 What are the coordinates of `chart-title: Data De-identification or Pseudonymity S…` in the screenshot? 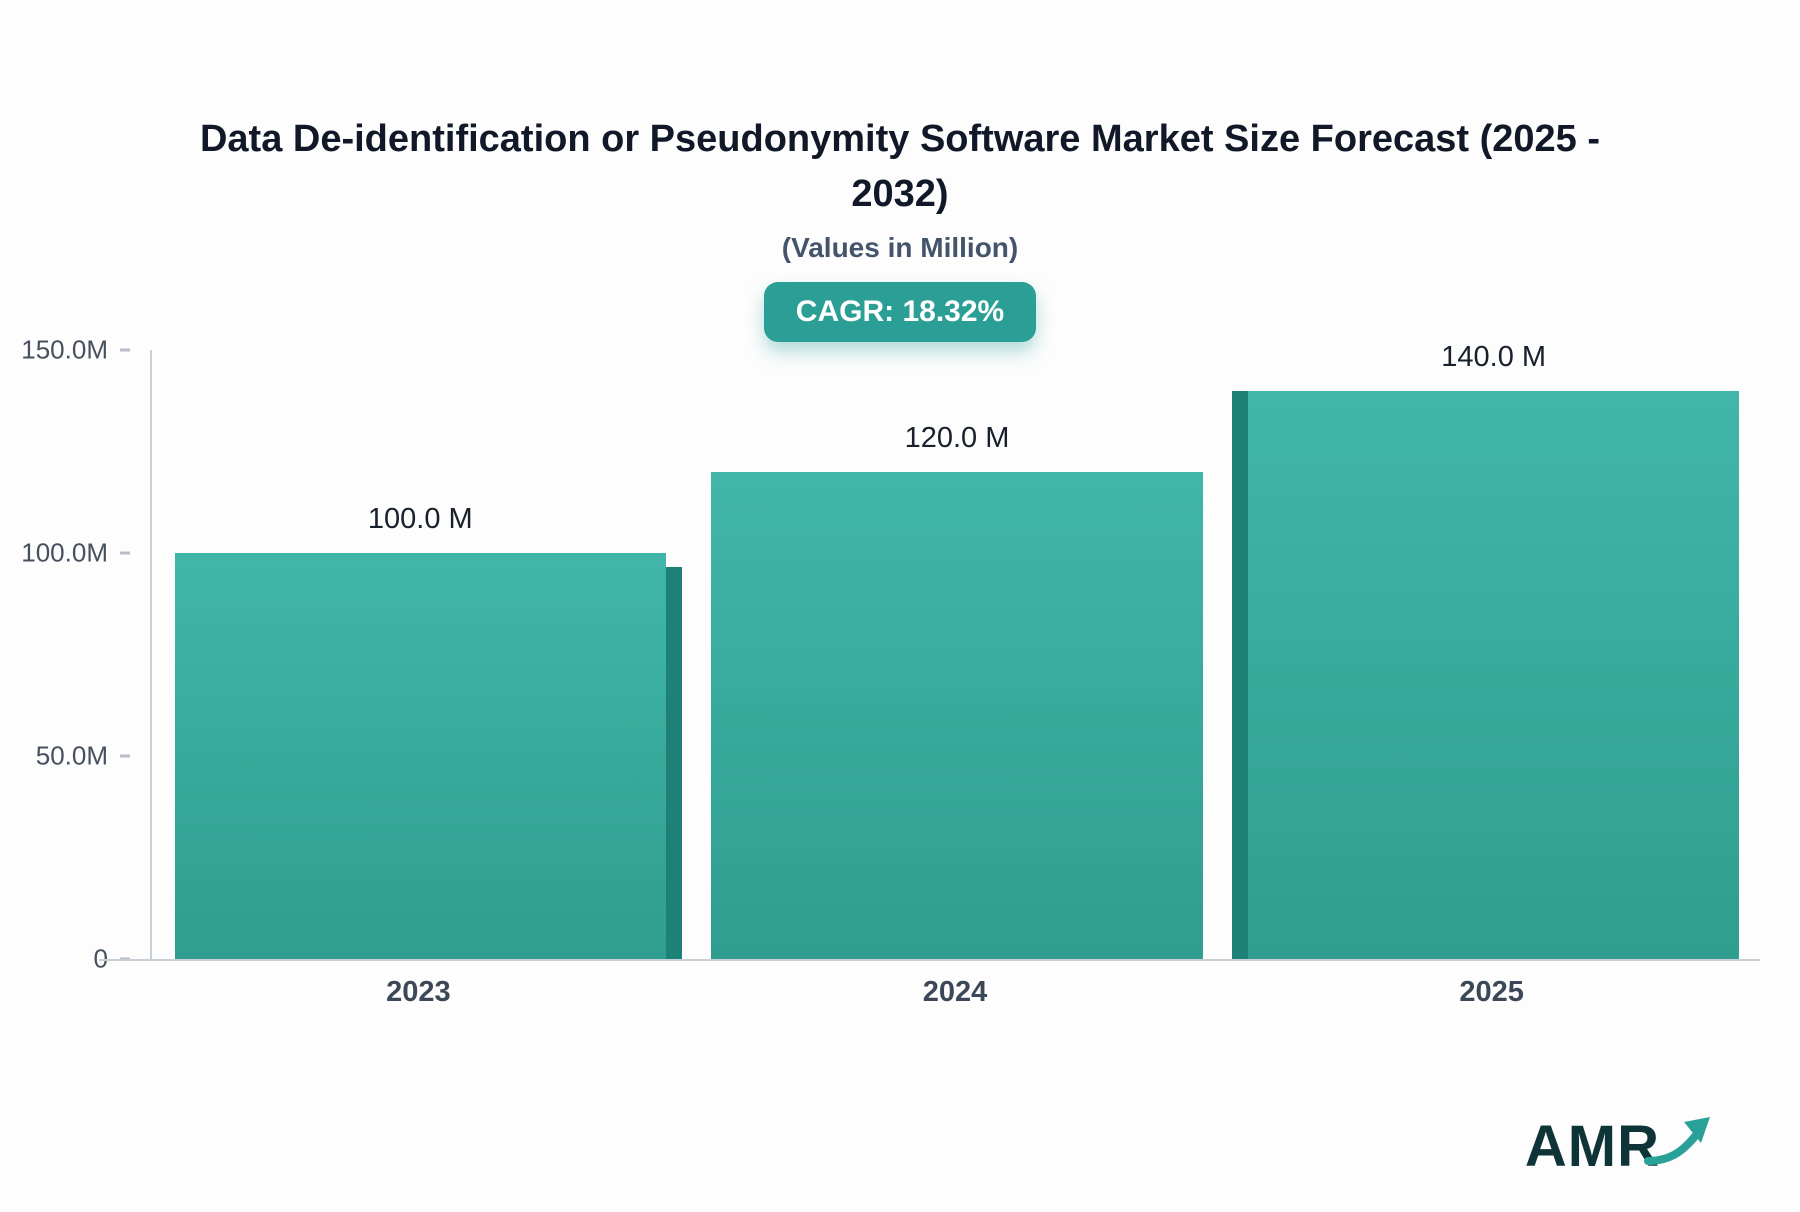 It's located at (900, 167).